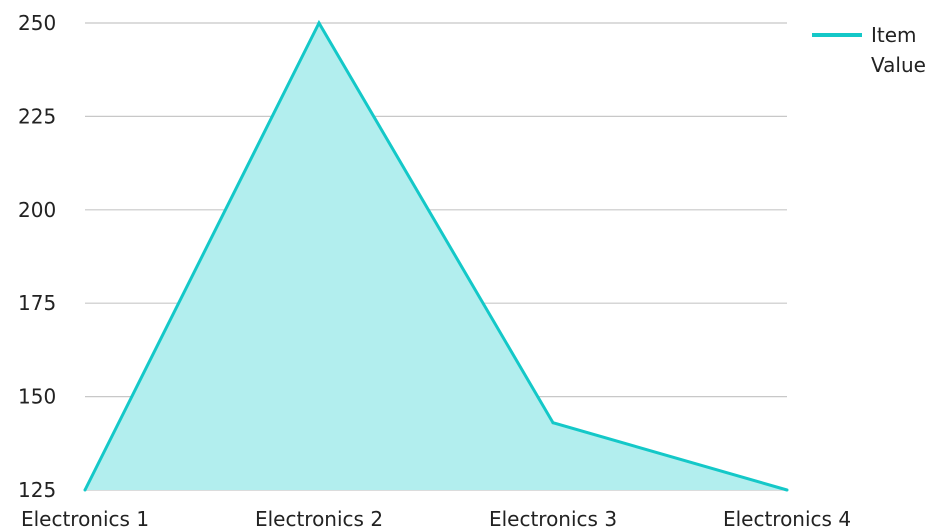 The height and width of the screenshot is (531, 935). What do you see at coordinates (37, 490) in the screenshot?
I see `y-tick-label-125: 125` at bounding box center [37, 490].